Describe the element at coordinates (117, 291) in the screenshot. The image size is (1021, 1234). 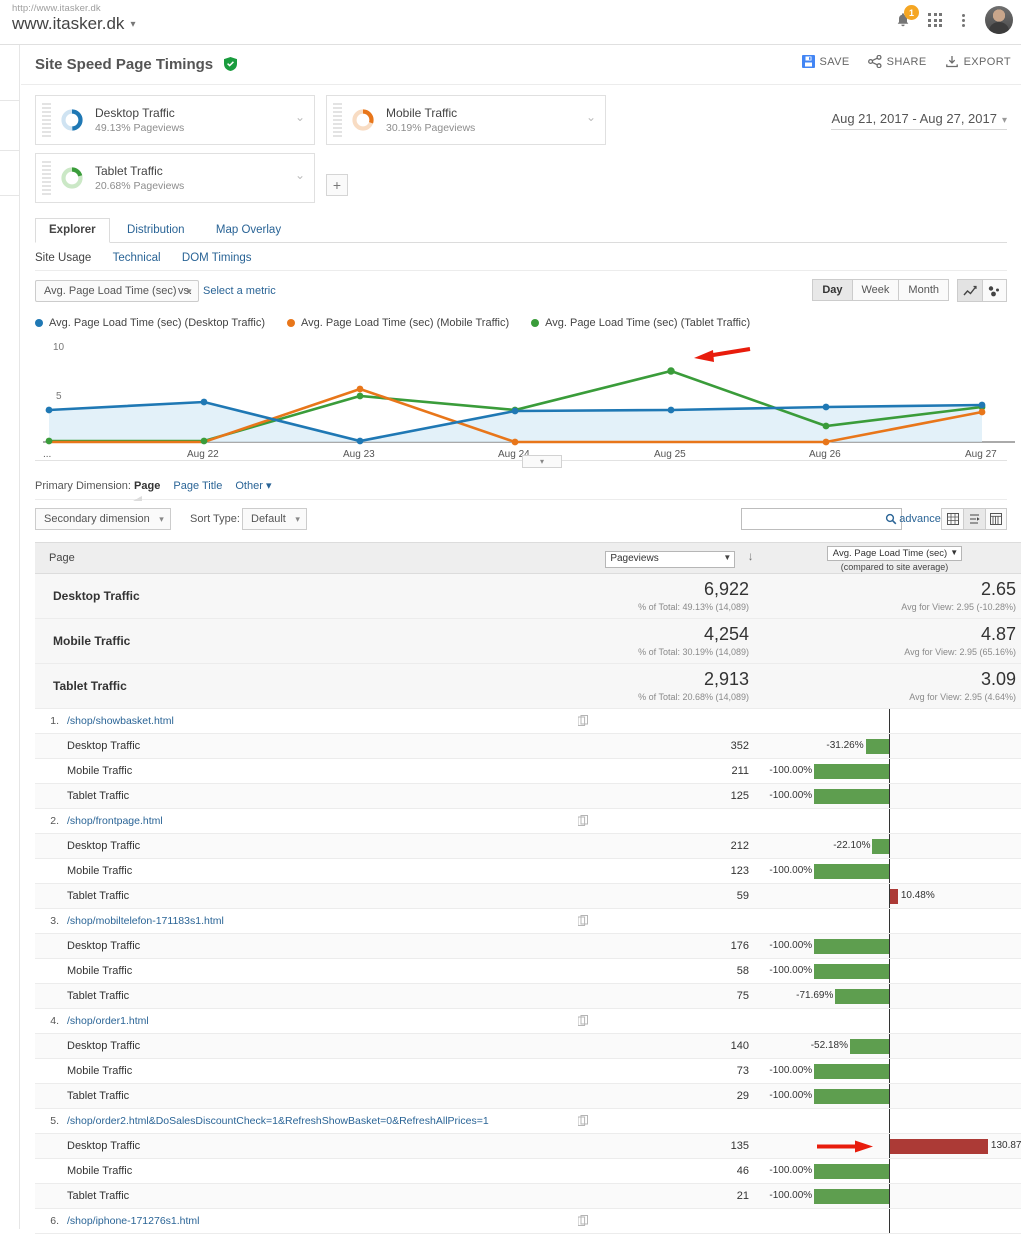
I see `metric-selector: Avg. Page Load Time (sec) ▾` at that location.